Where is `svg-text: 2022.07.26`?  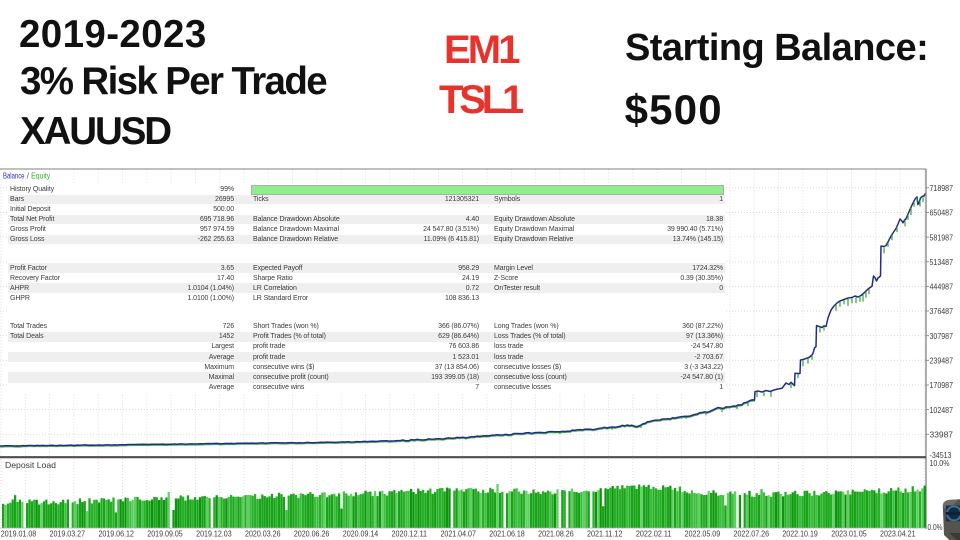
svg-text: 2022.07.26 is located at coordinates (752, 533).